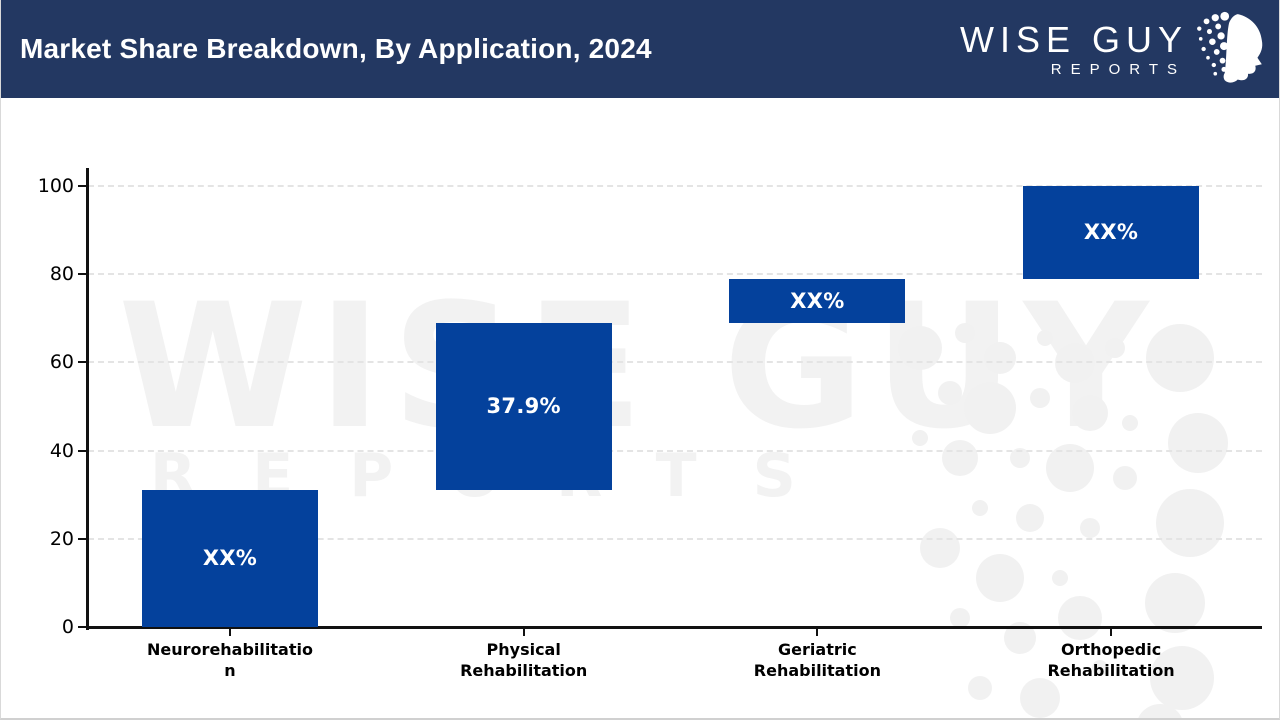 This screenshot has width=1280, height=720. What do you see at coordinates (1118, 69) in the screenshot?
I see `logo-reports-label: REPORTS` at bounding box center [1118, 69].